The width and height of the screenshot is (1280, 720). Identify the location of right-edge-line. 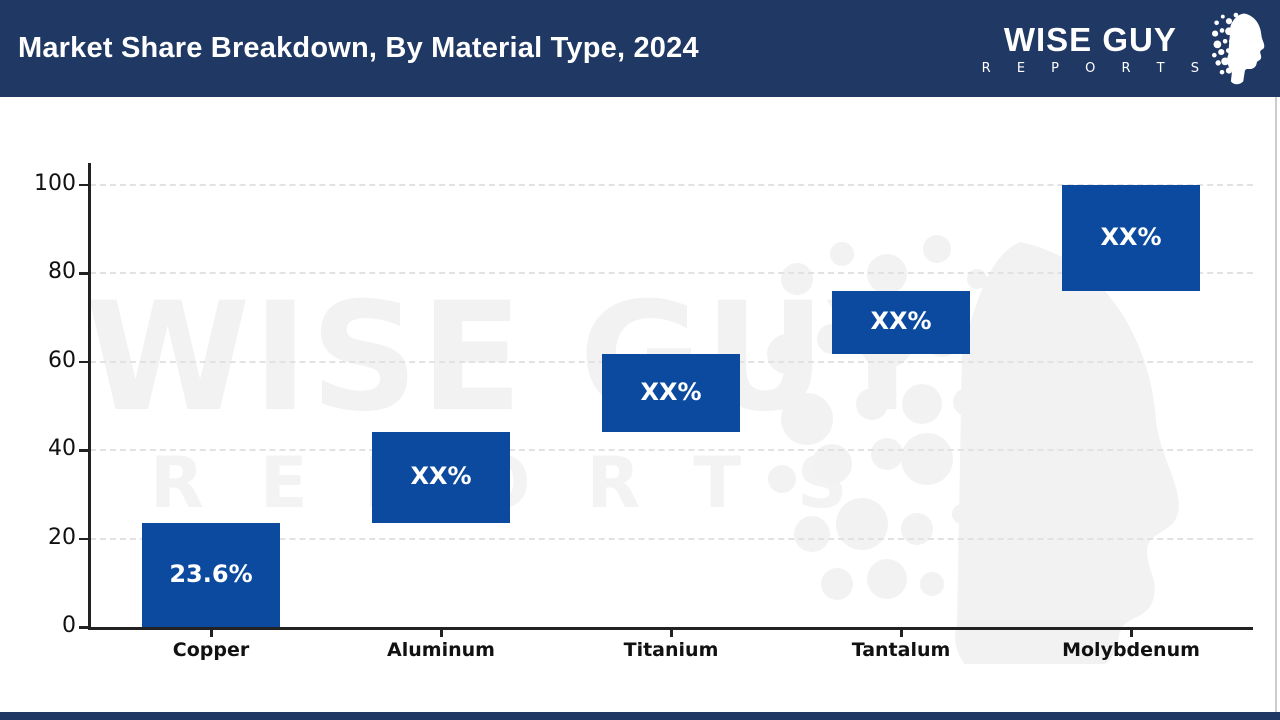
(1276, 404).